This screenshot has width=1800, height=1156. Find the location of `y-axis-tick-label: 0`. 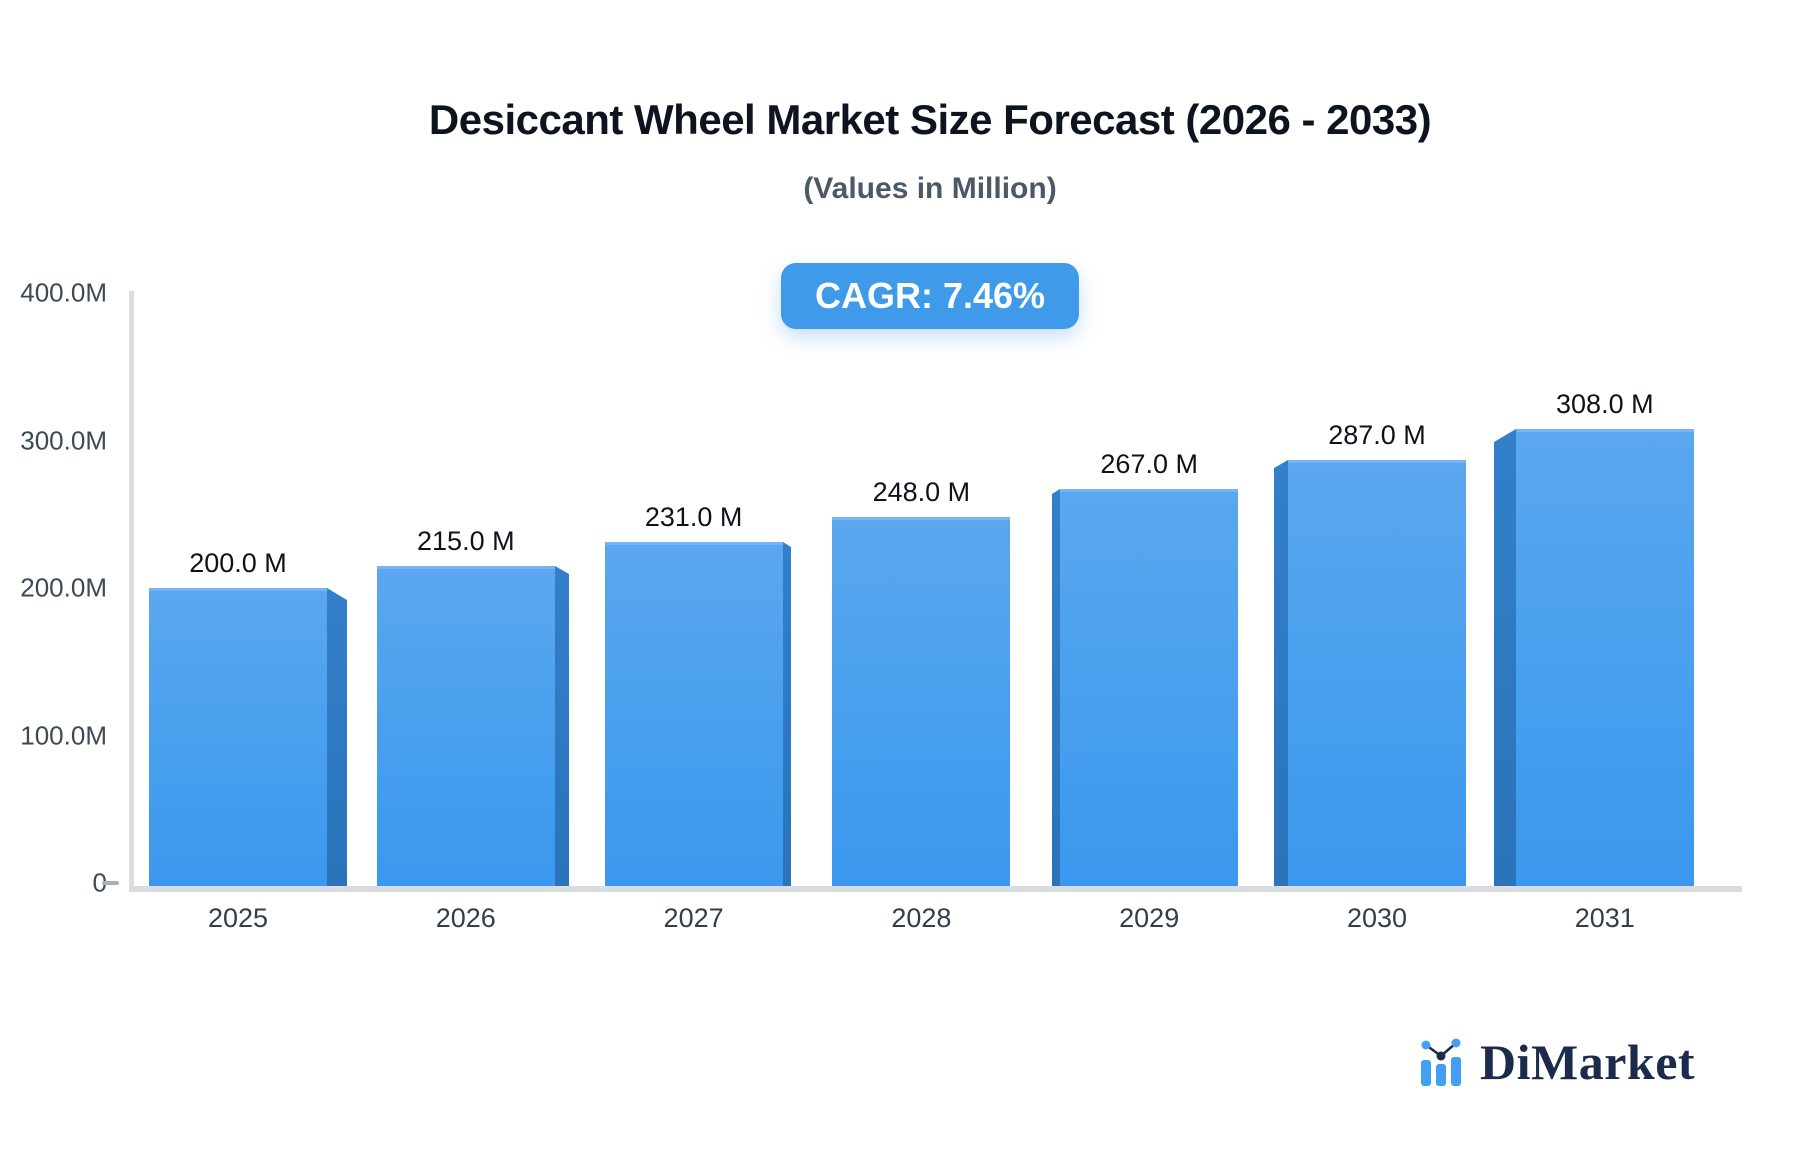

y-axis-tick-label: 0 is located at coordinates (99, 882).